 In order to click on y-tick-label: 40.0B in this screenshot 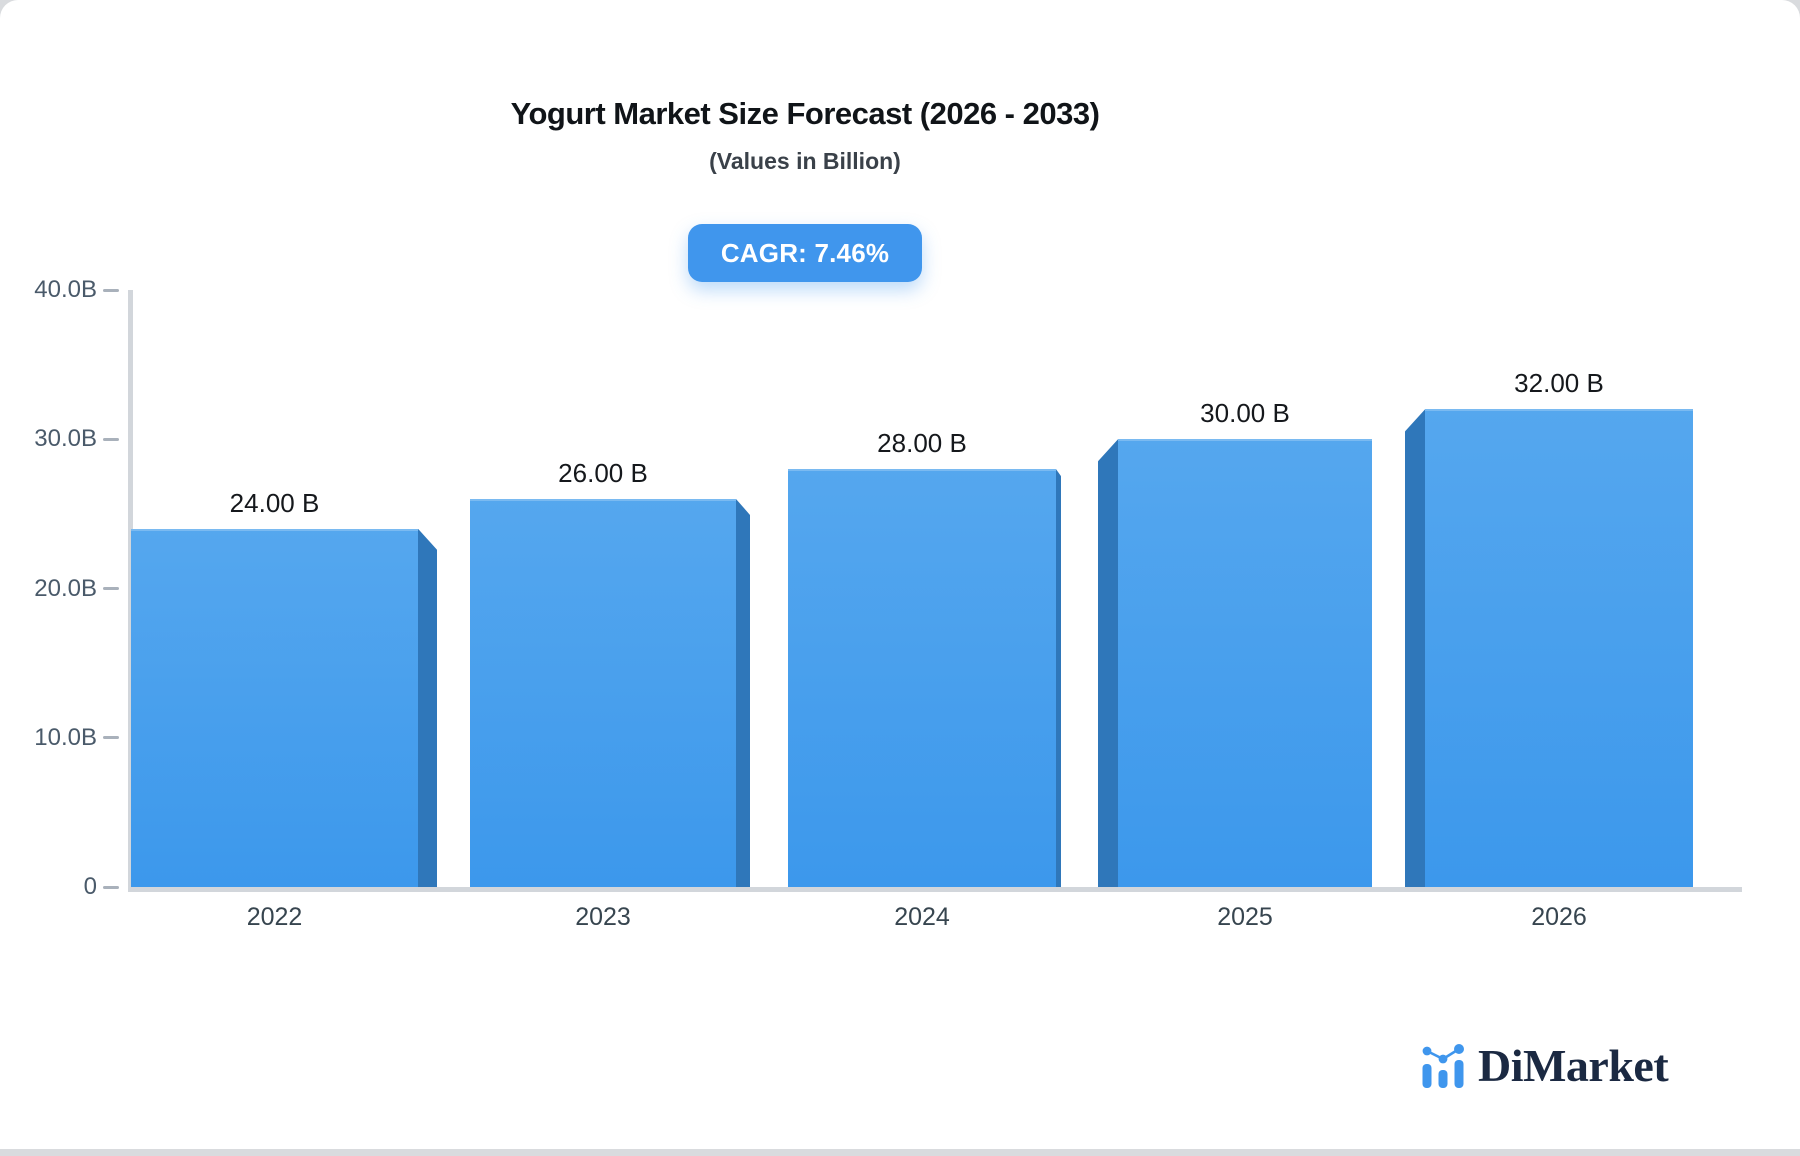, I will do `click(65, 289)`.